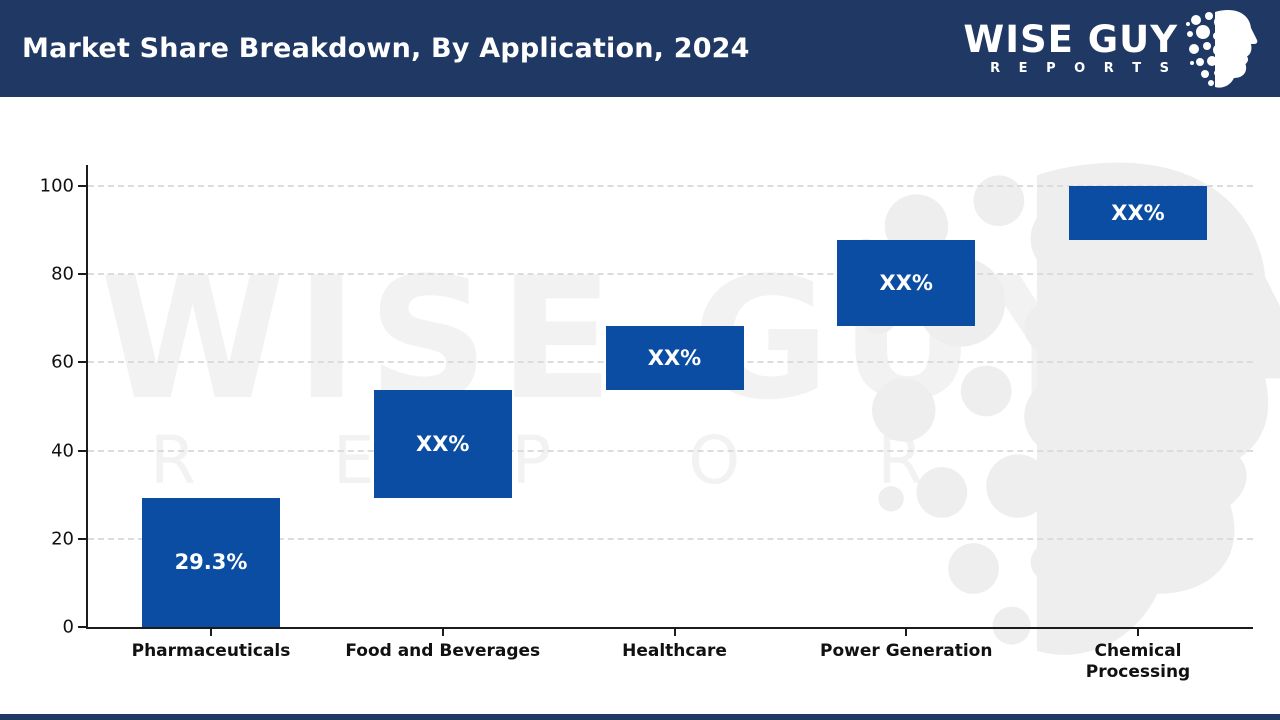 Image resolution: width=1280 pixels, height=720 pixels. I want to click on x-label-healthcare: Healthcare, so click(674, 651).